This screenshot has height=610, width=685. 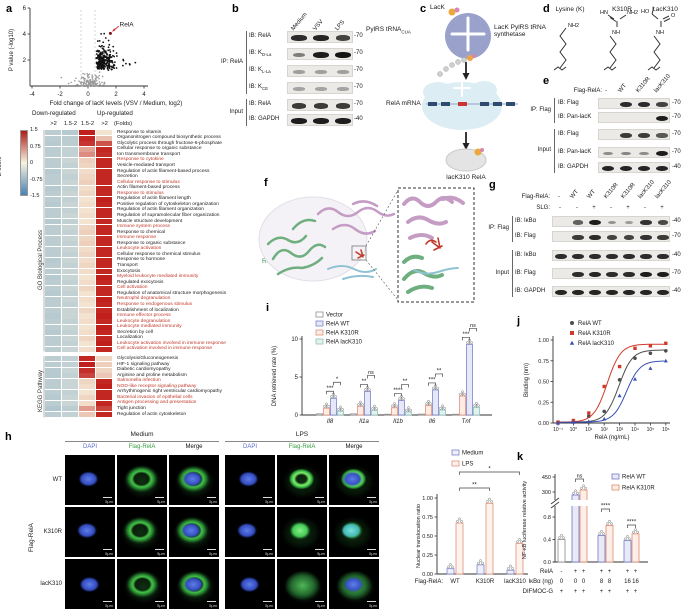 I want to click on i-y-tick-label: 5, so click(x=297, y=378).